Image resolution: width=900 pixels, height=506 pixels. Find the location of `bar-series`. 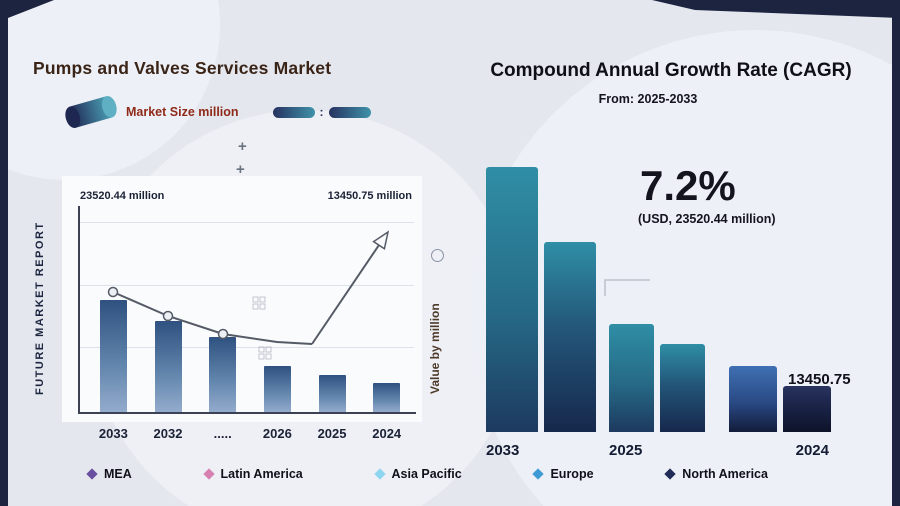

bar-series is located at coordinates (250, 327).